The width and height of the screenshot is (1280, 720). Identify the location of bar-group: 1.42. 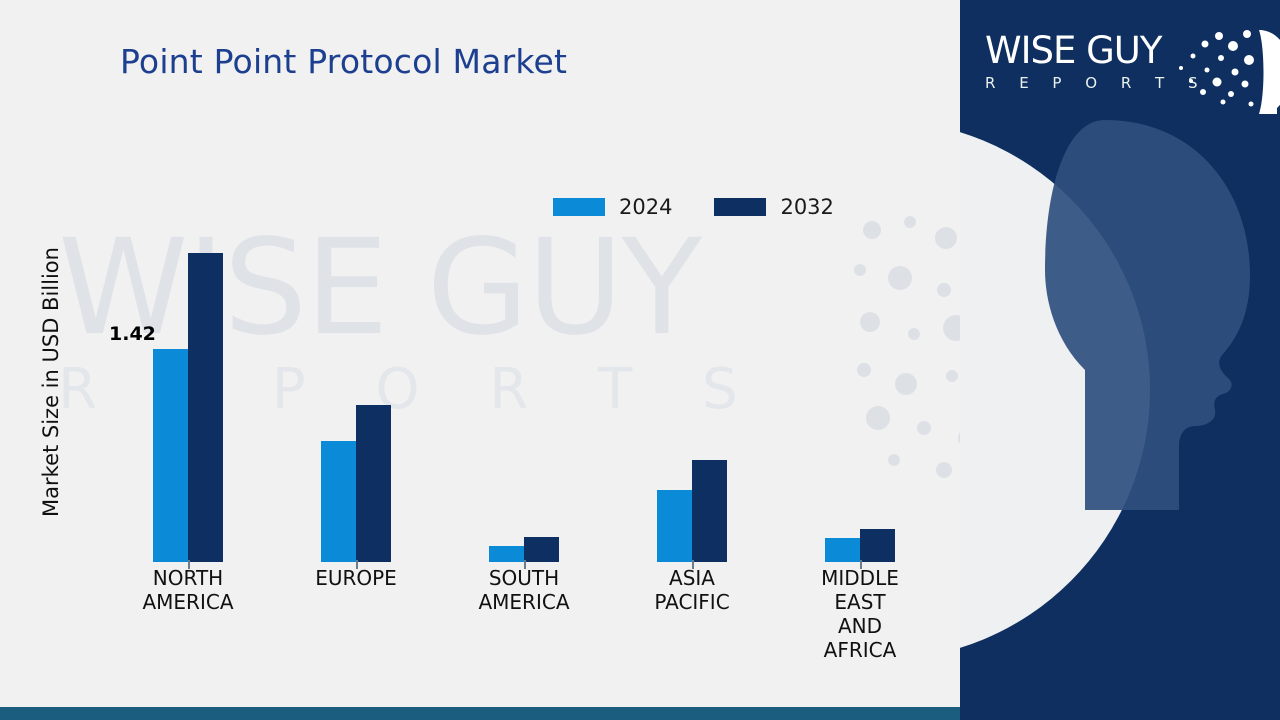
(188, 371).